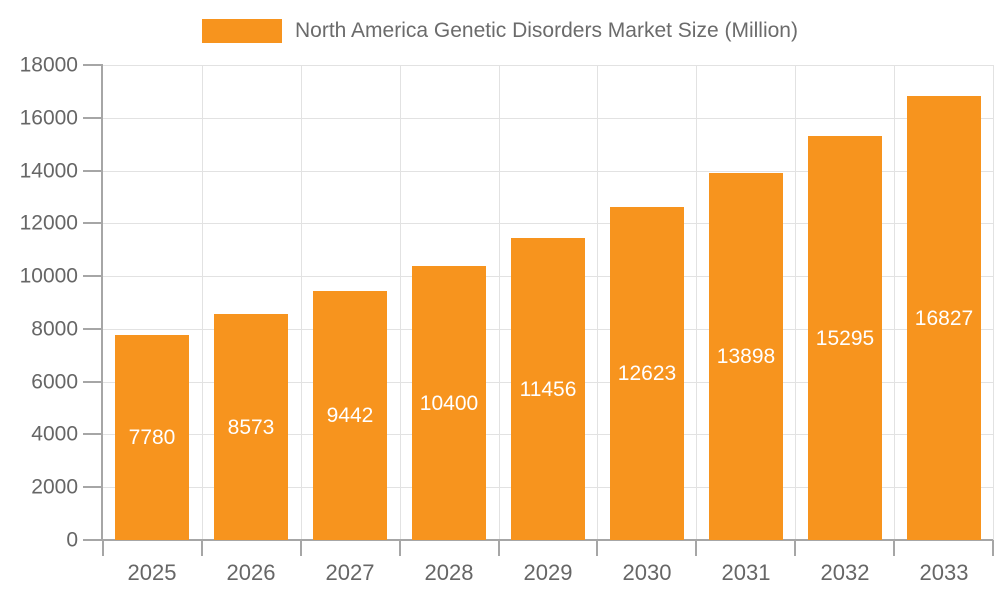 This screenshot has height=600, width=1000. What do you see at coordinates (48, 276) in the screenshot?
I see `y-axis-label: 10000` at bounding box center [48, 276].